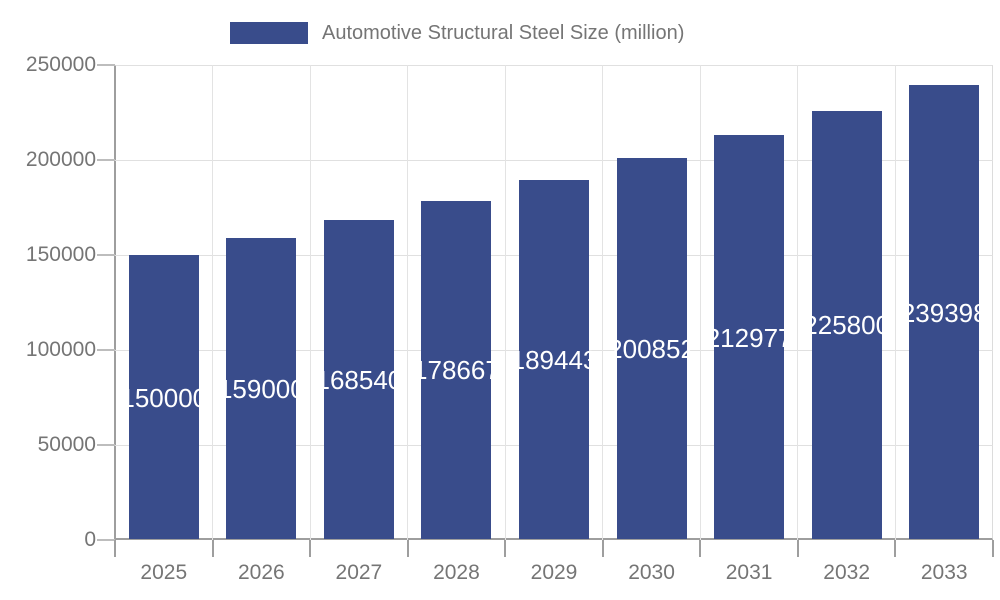 The width and height of the screenshot is (1000, 600). What do you see at coordinates (66, 444) in the screenshot?
I see `y-tick-label: 50000` at bounding box center [66, 444].